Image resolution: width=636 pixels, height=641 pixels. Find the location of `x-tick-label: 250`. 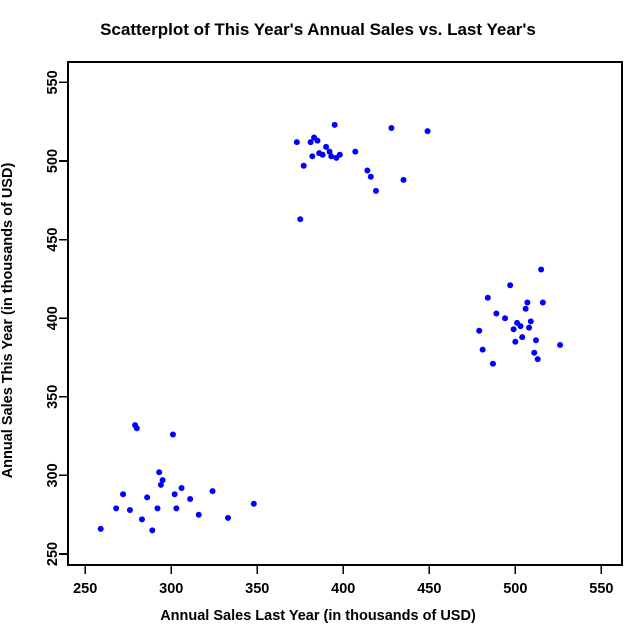

x-tick-label: 250 is located at coordinates (85, 589).